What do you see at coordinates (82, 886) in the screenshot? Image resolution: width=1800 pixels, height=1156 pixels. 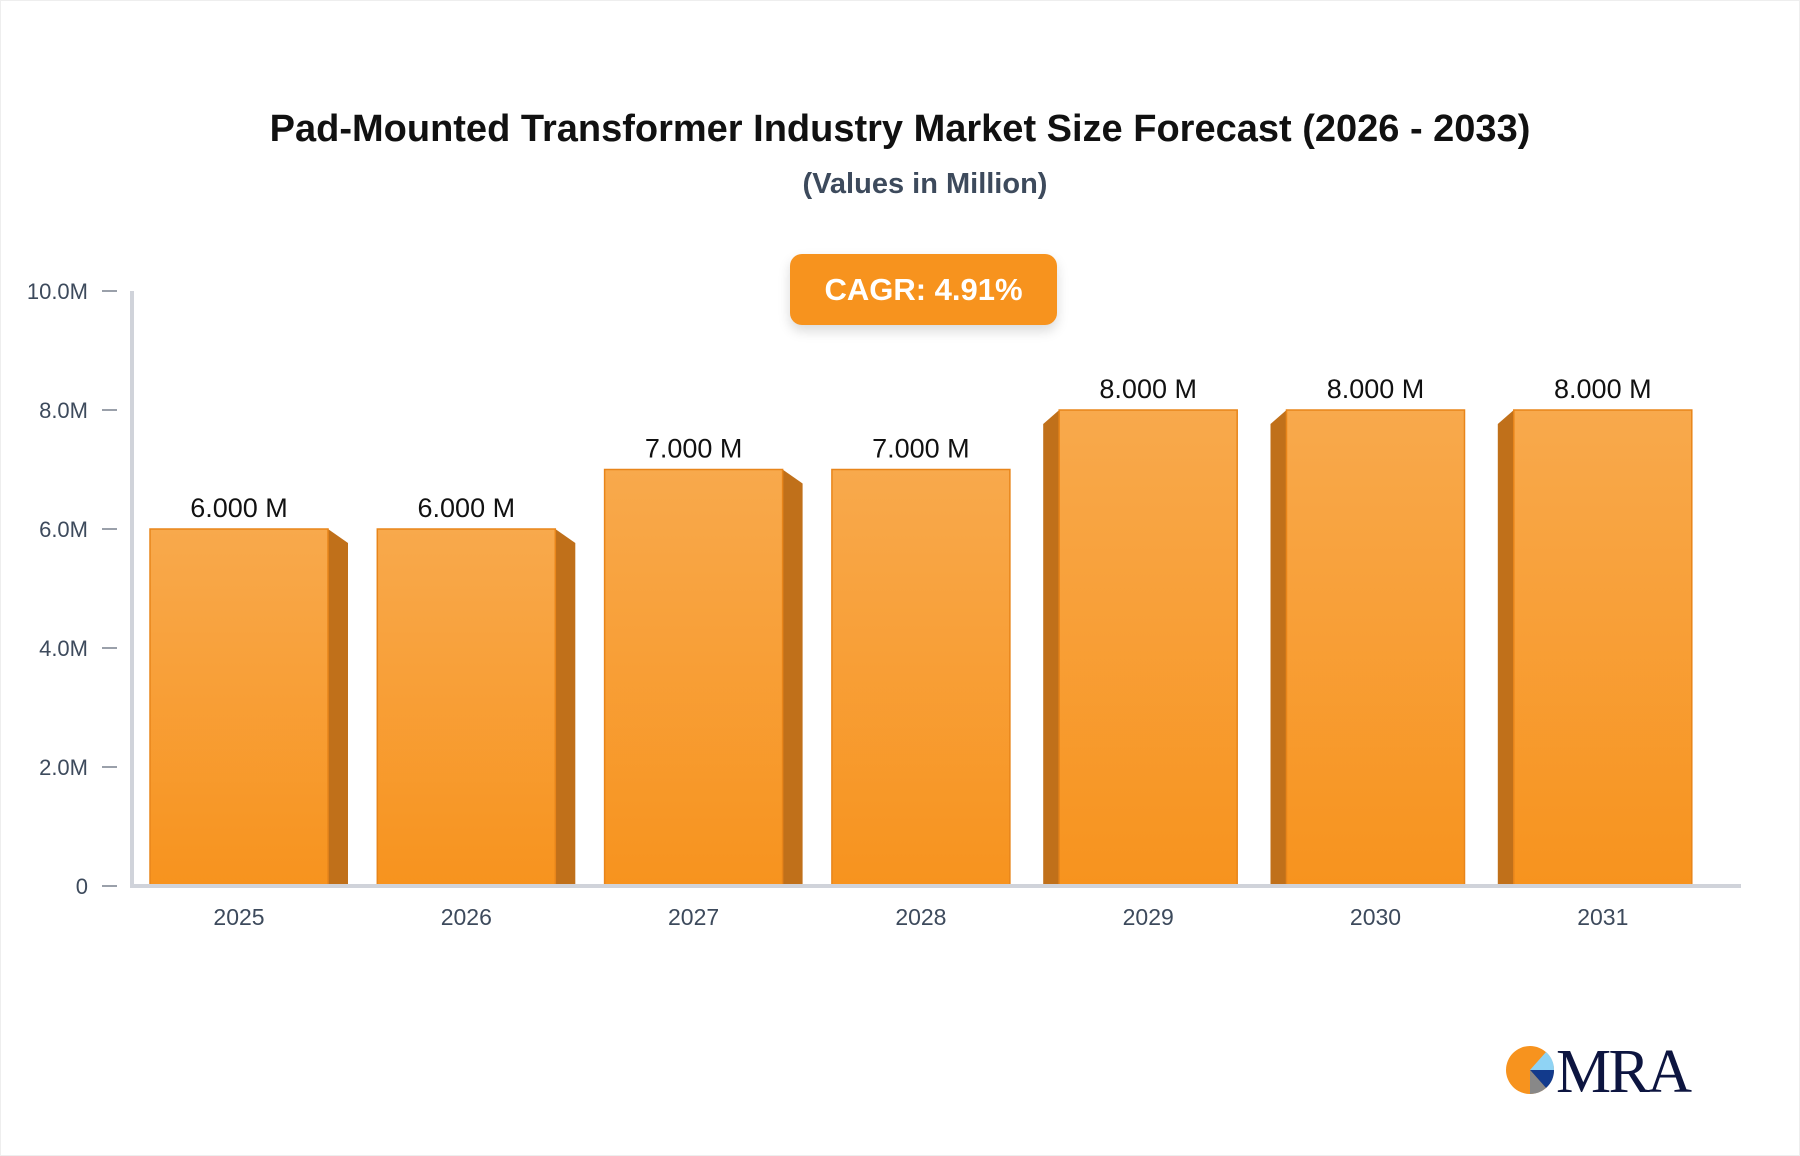 I see `y-tick-label: 0` at bounding box center [82, 886].